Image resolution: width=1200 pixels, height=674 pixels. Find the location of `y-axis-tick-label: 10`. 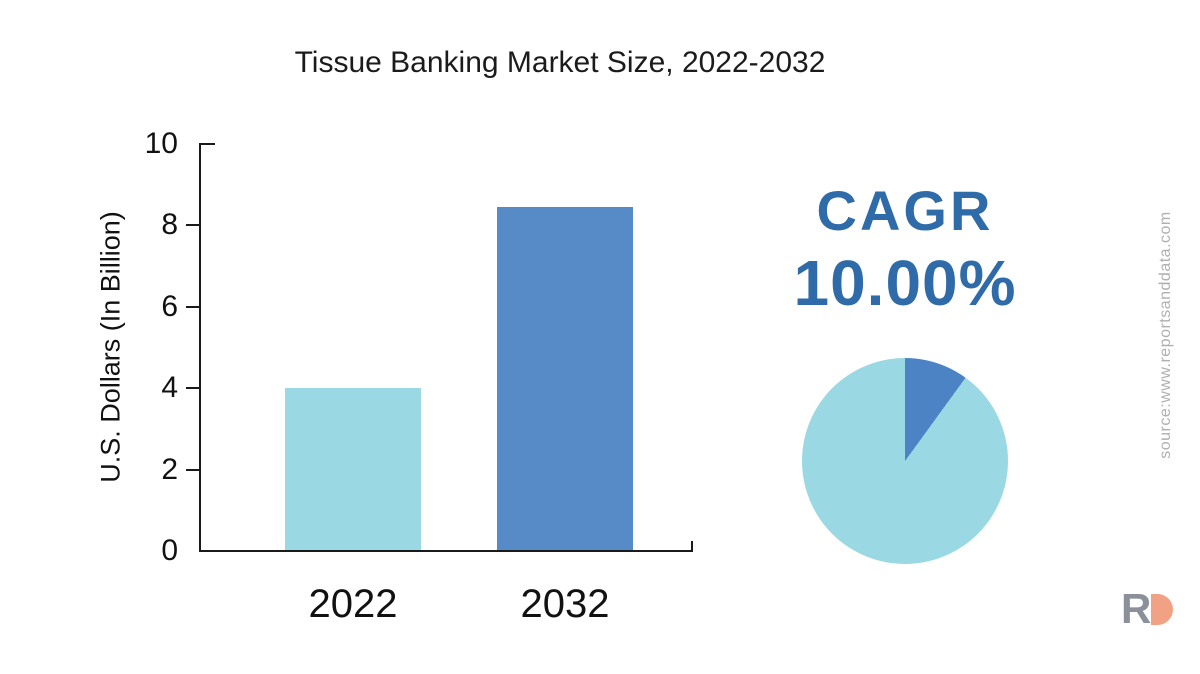

y-axis-tick-label: 10 is located at coordinates (161, 143).